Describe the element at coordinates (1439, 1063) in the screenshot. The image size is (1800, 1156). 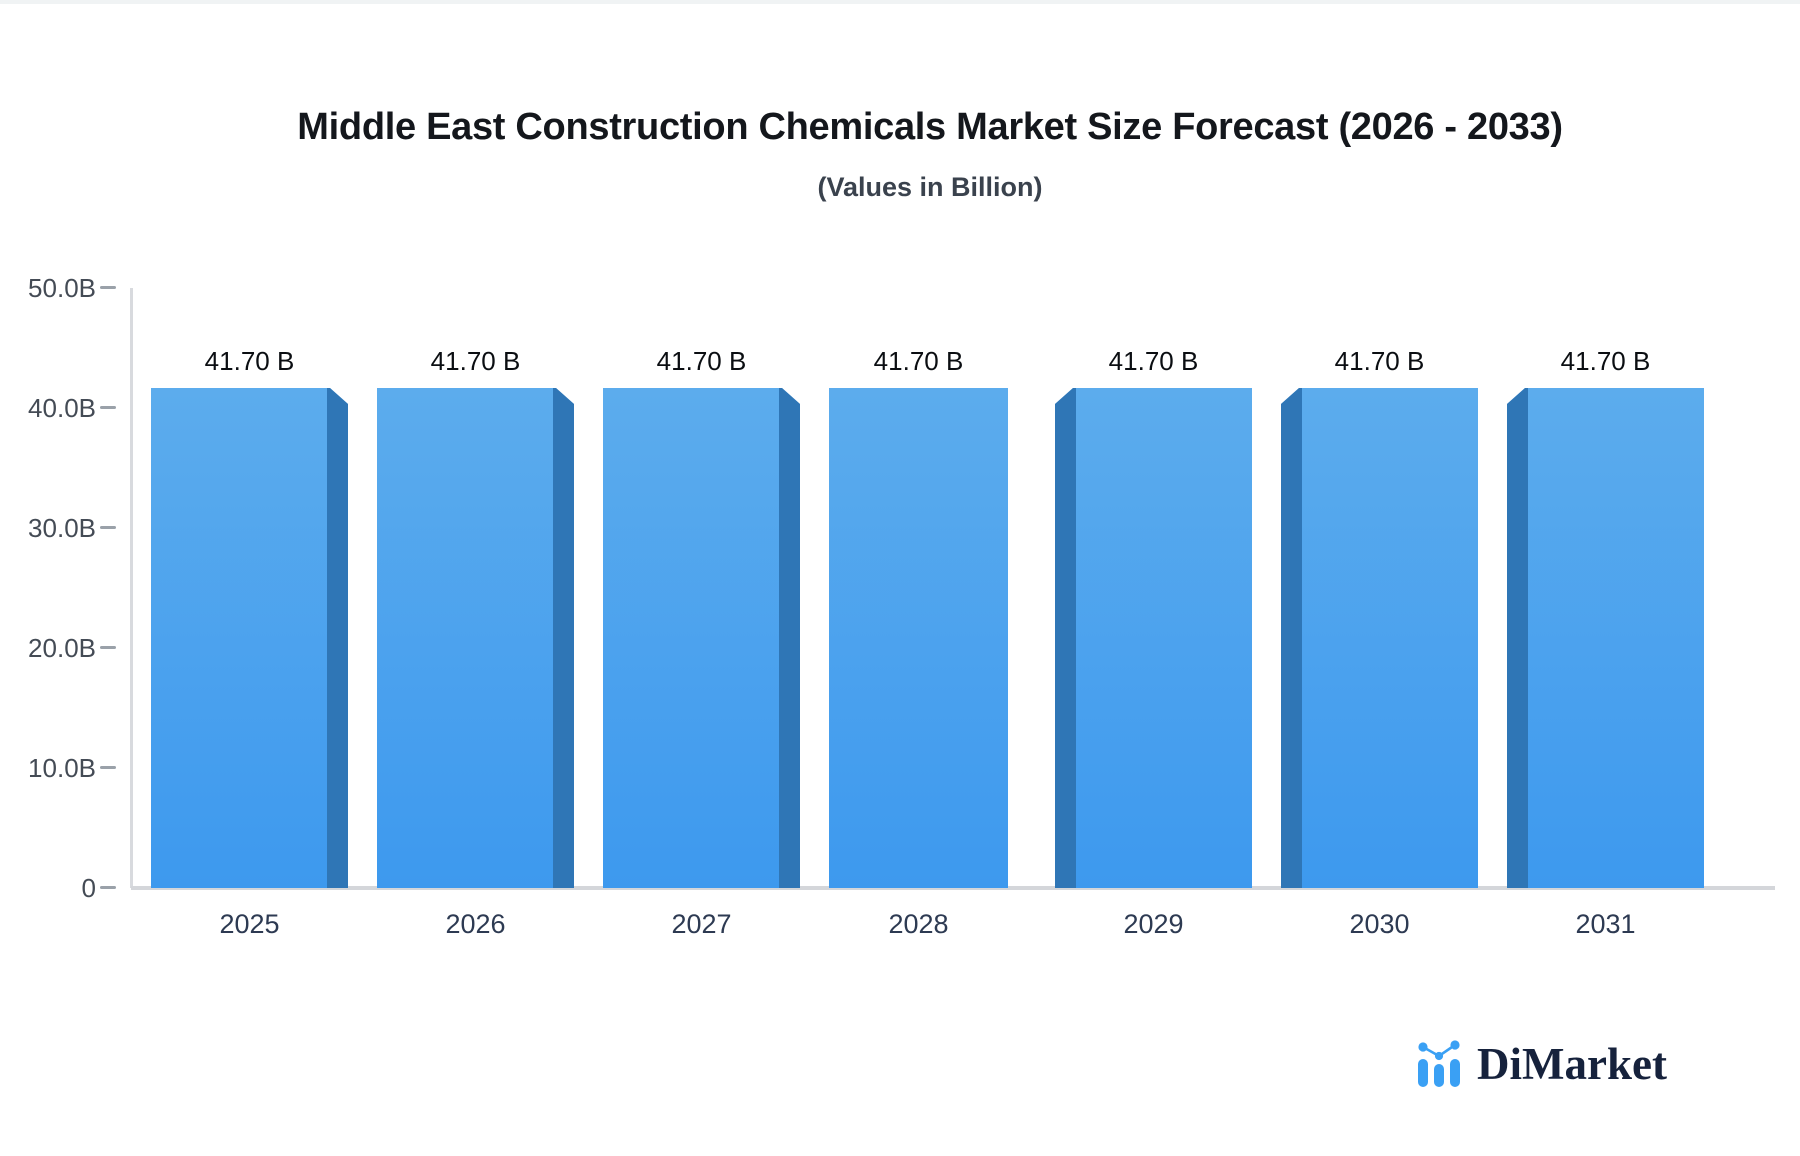
I see `bar-line-chart-icon` at that location.